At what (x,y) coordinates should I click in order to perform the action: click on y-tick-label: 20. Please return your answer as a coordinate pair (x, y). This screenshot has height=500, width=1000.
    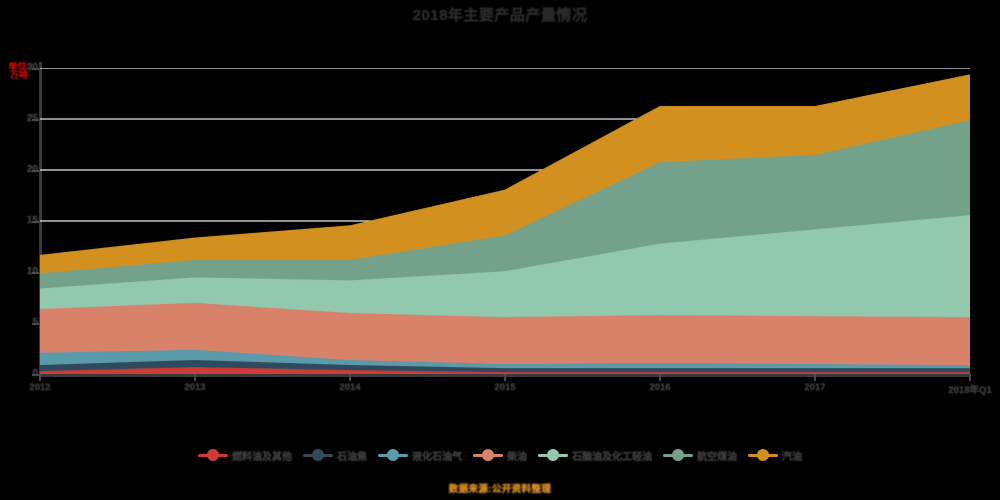
    Looking at the image, I should click on (20, 169).